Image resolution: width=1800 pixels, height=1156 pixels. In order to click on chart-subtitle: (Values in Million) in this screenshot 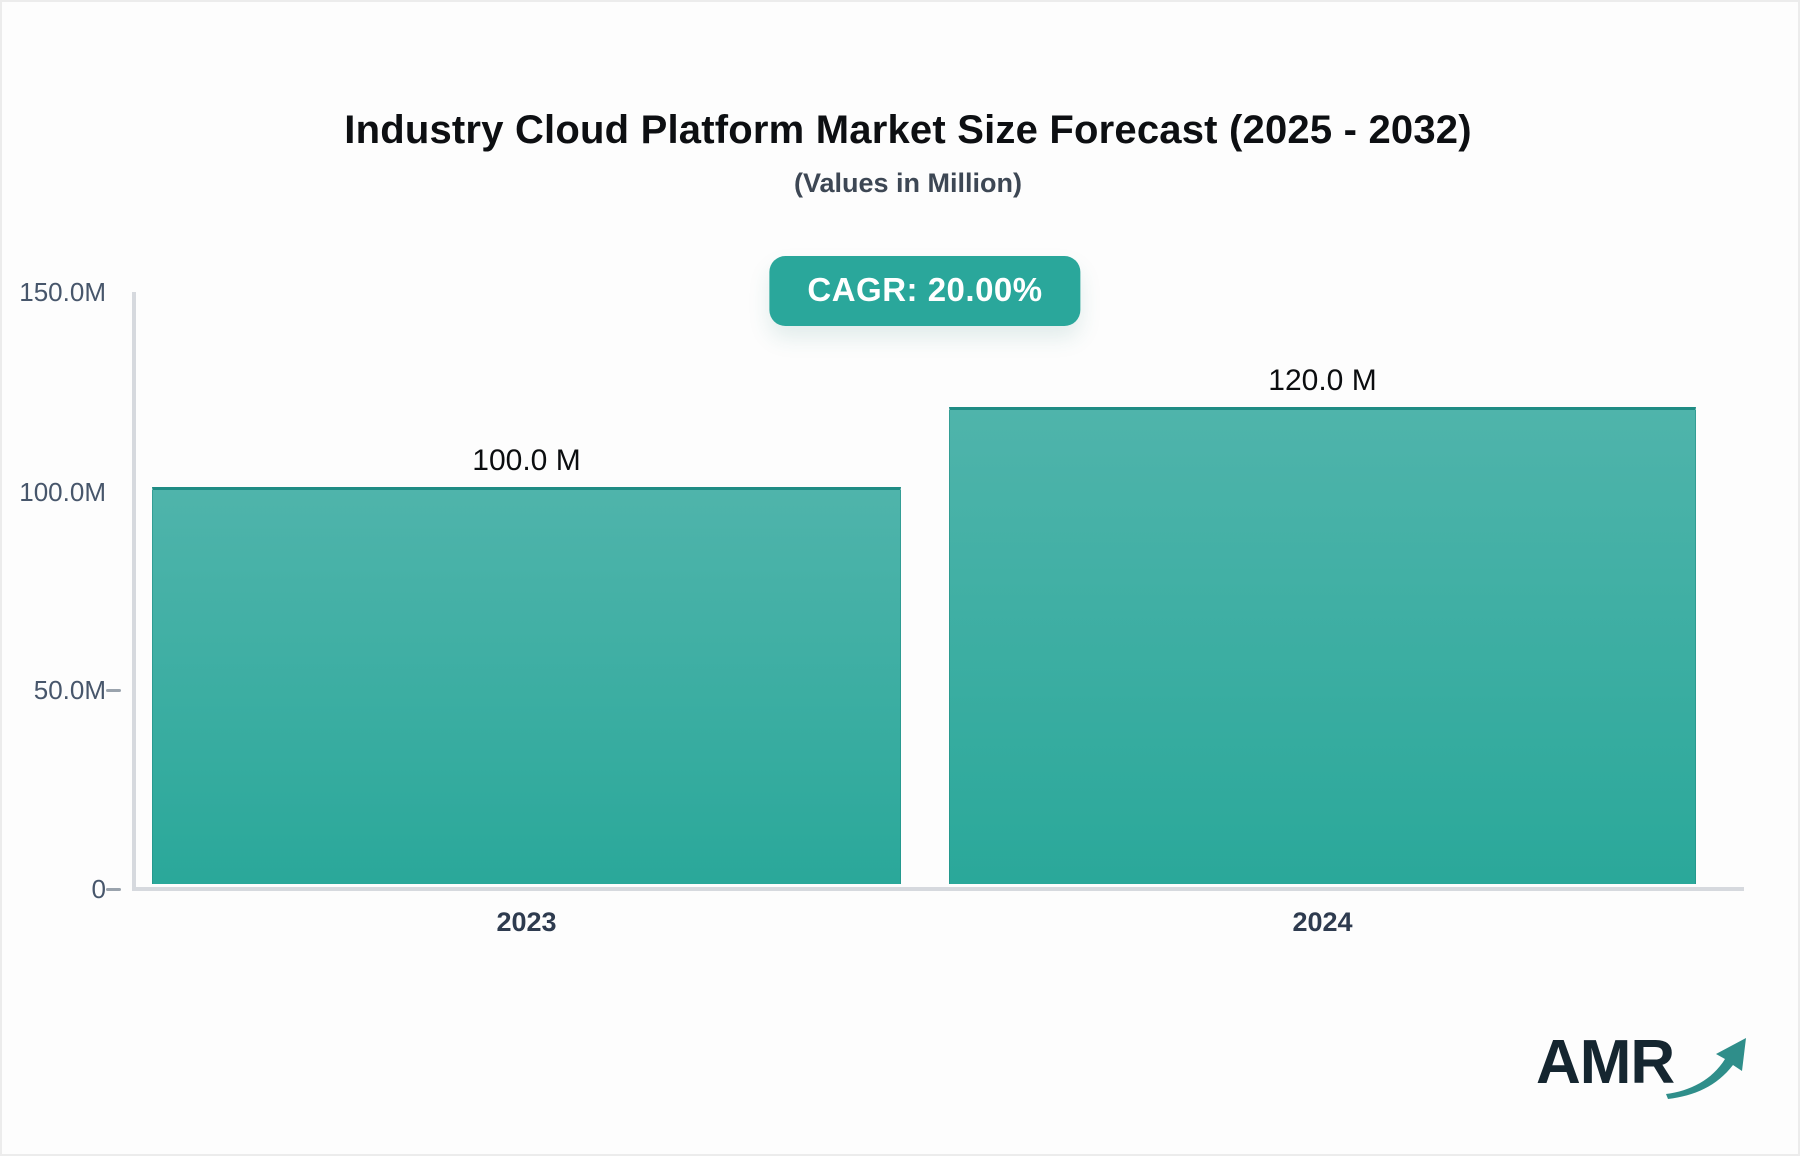, I will do `click(908, 183)`.